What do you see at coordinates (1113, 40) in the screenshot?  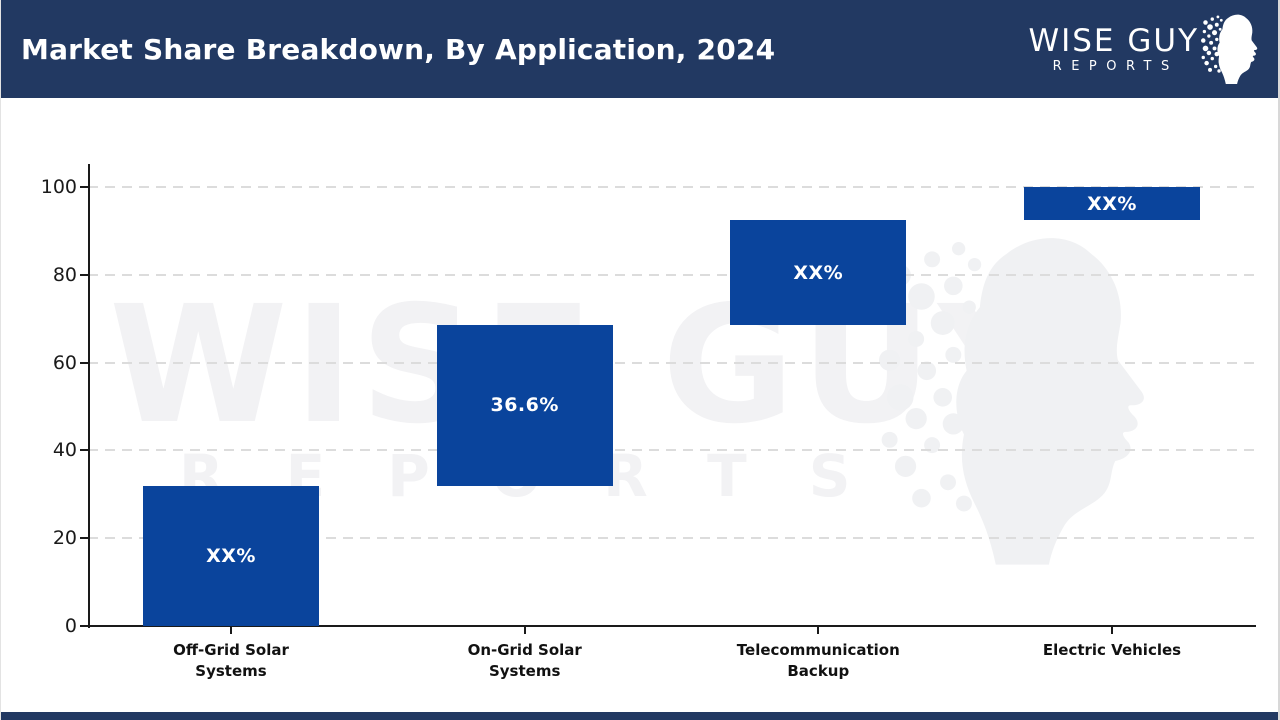 I see `brand-name: WISE GUY` at bounding box center [1113, 40].